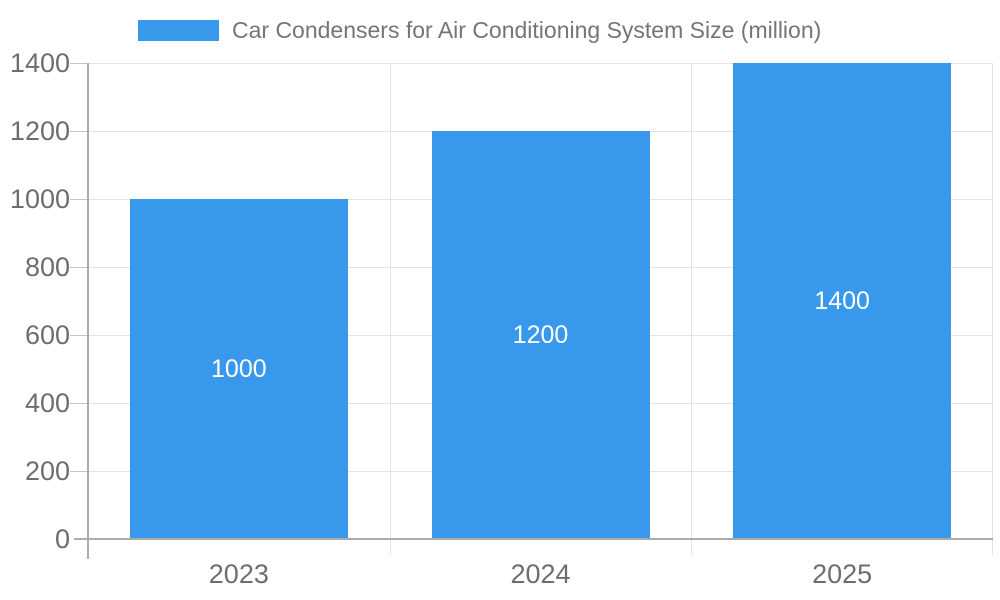 This screenshot has height=600, width=1000. What do you see at coordinates (47, 402) in the screenshot?
I see `y-axis-label-400: 400` at bounding box center [47, 402].